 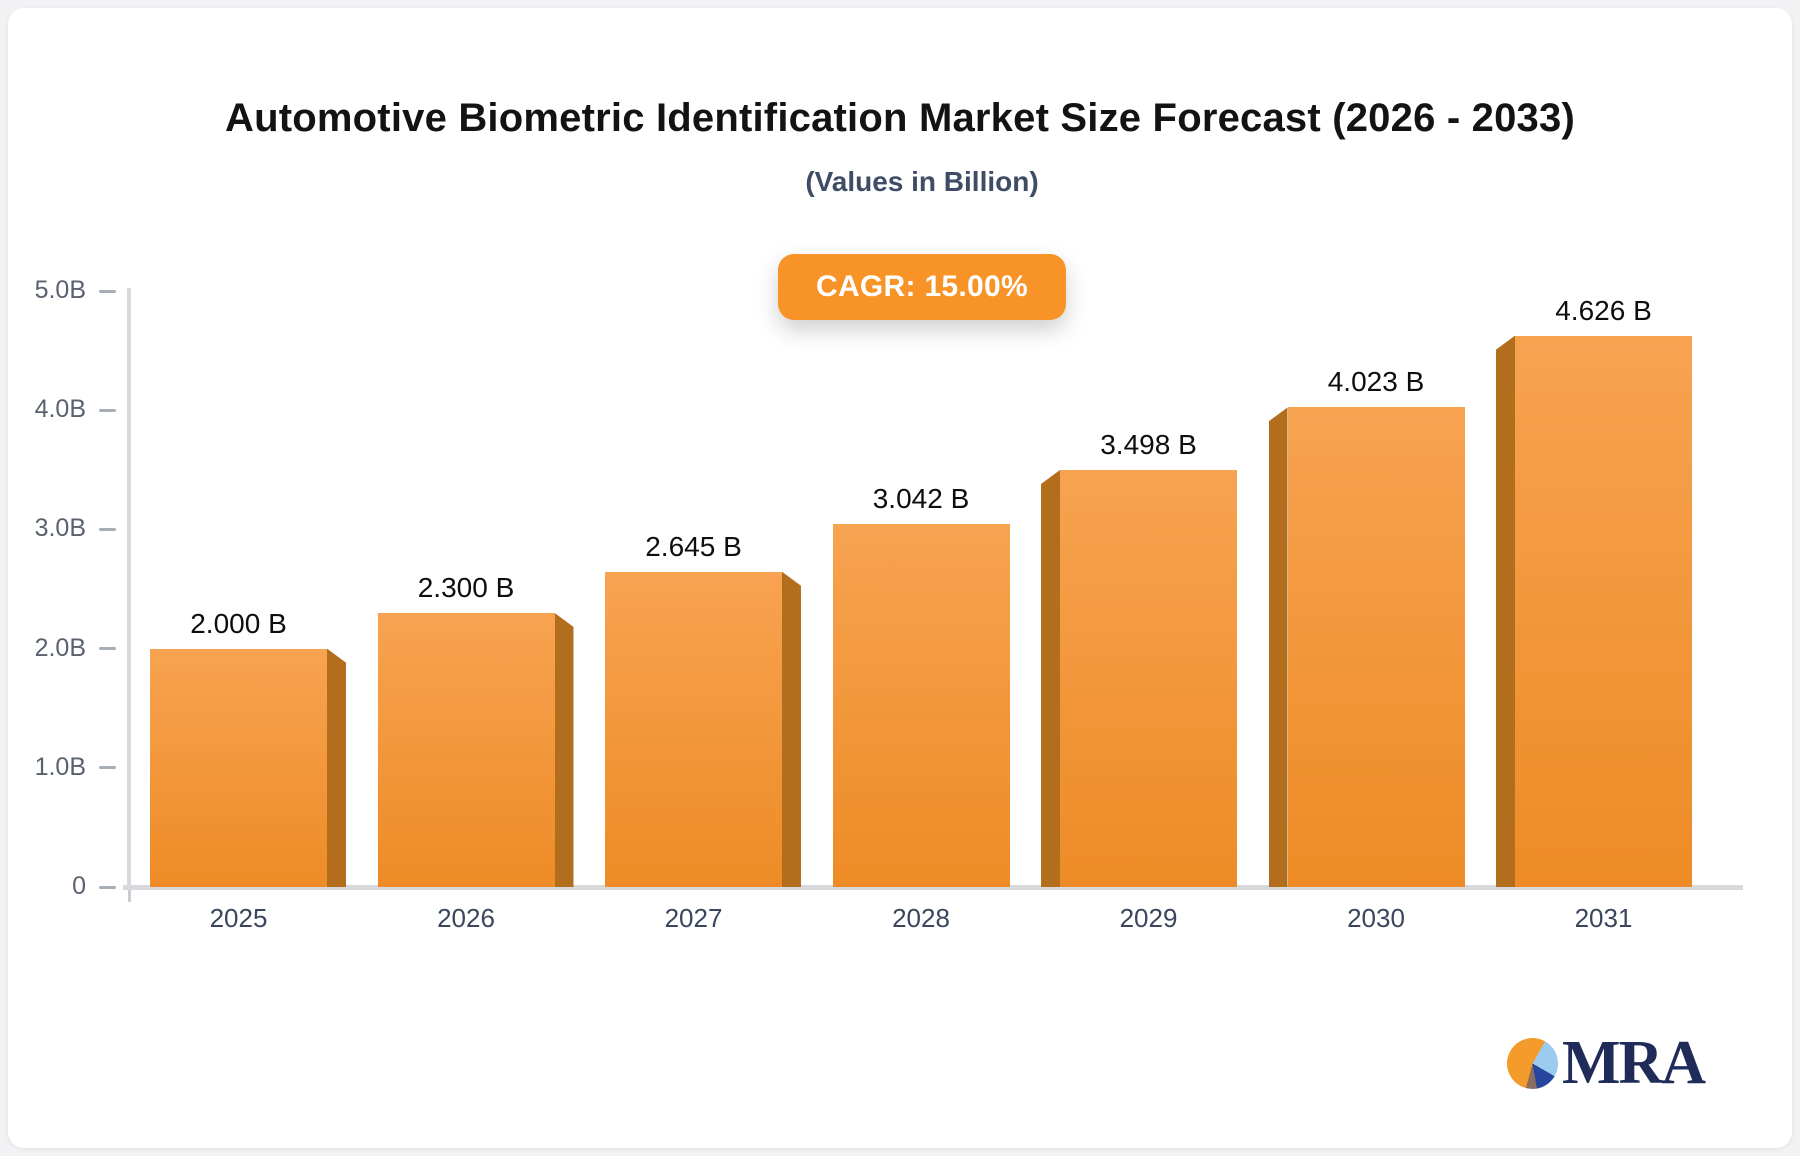 What do you see at coordinates (564, 749) in the screenshot?
I see `bar-side-2026` at bounding box center [564, 749].